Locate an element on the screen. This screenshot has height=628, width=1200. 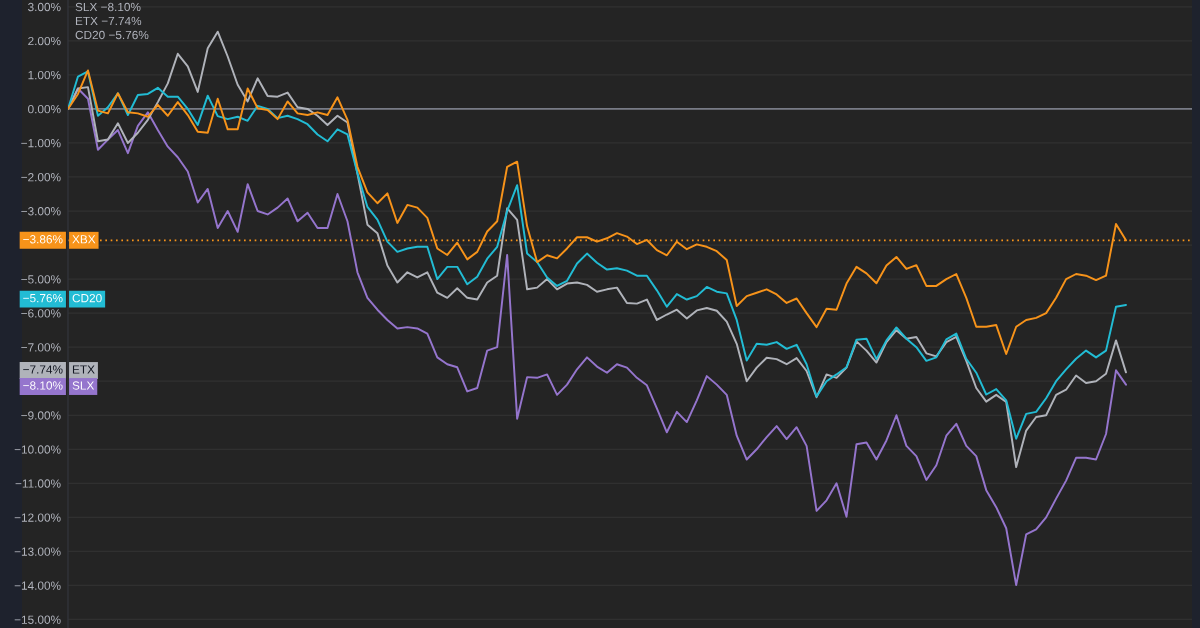
y-tick-label: −7.00% is located at coordinates (41, 347).